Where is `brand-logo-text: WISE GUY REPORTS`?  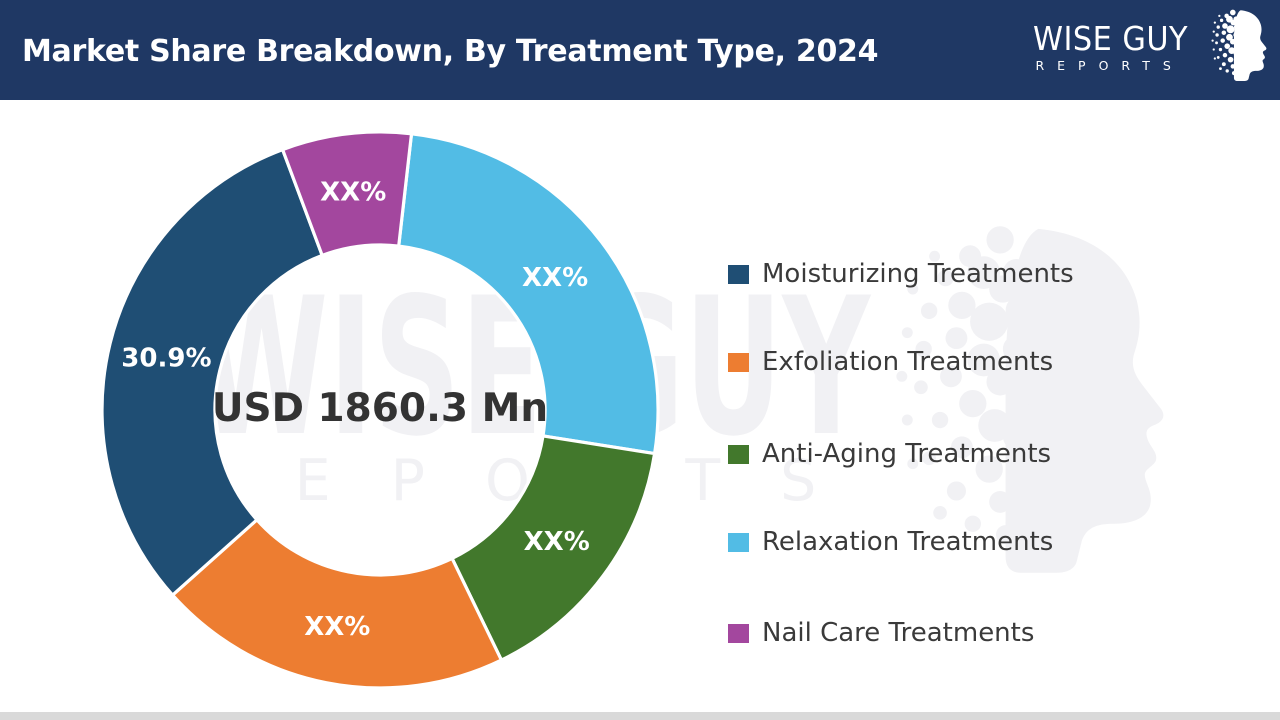
brand-logo-text: WISE GUY REPORTS is located at coordinates (1117, 47).